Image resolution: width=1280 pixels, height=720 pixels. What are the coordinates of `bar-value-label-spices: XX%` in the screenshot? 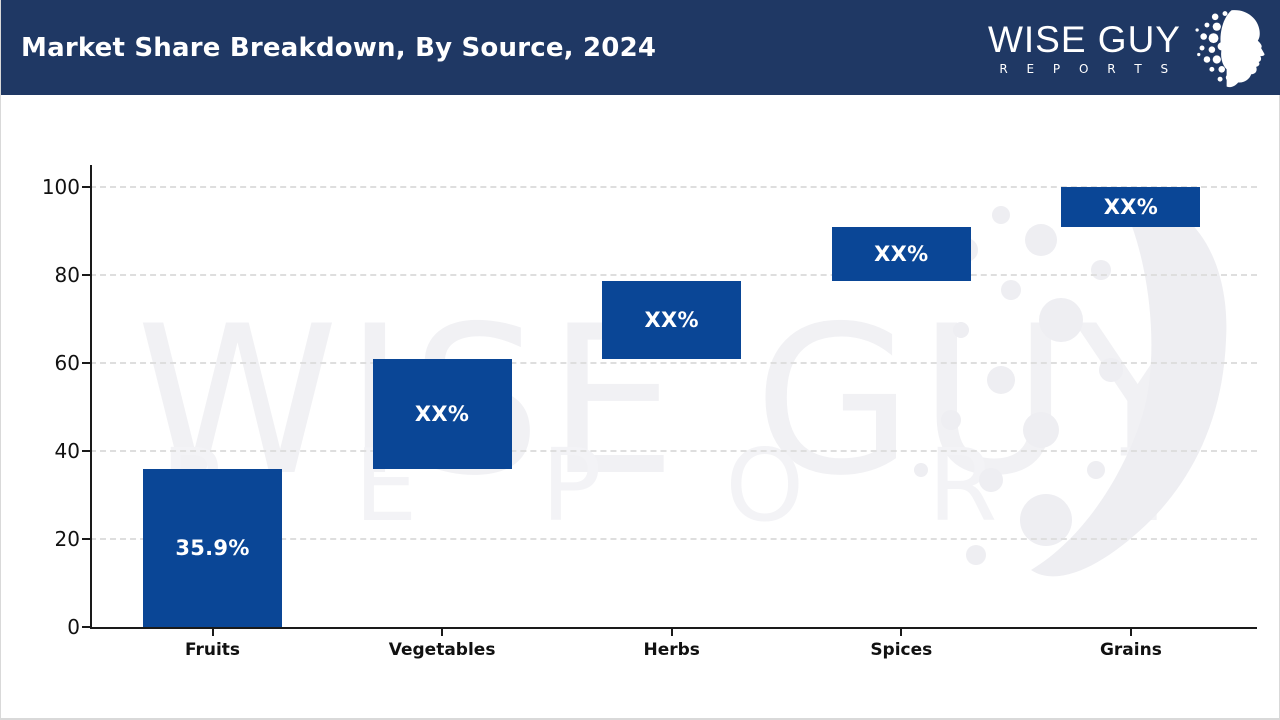 It's located at (901, 254).